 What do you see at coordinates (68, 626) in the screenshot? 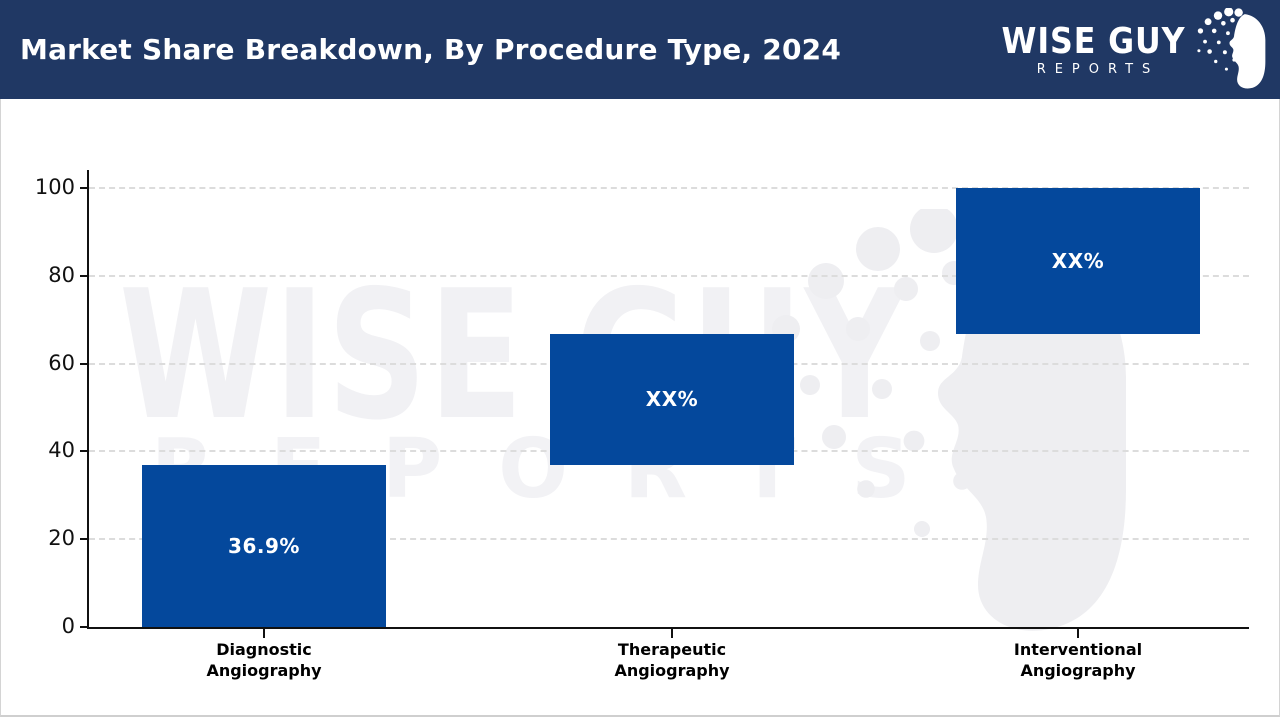
I see `y-axis-tick-label: 0` at bounding box center [68, 626].